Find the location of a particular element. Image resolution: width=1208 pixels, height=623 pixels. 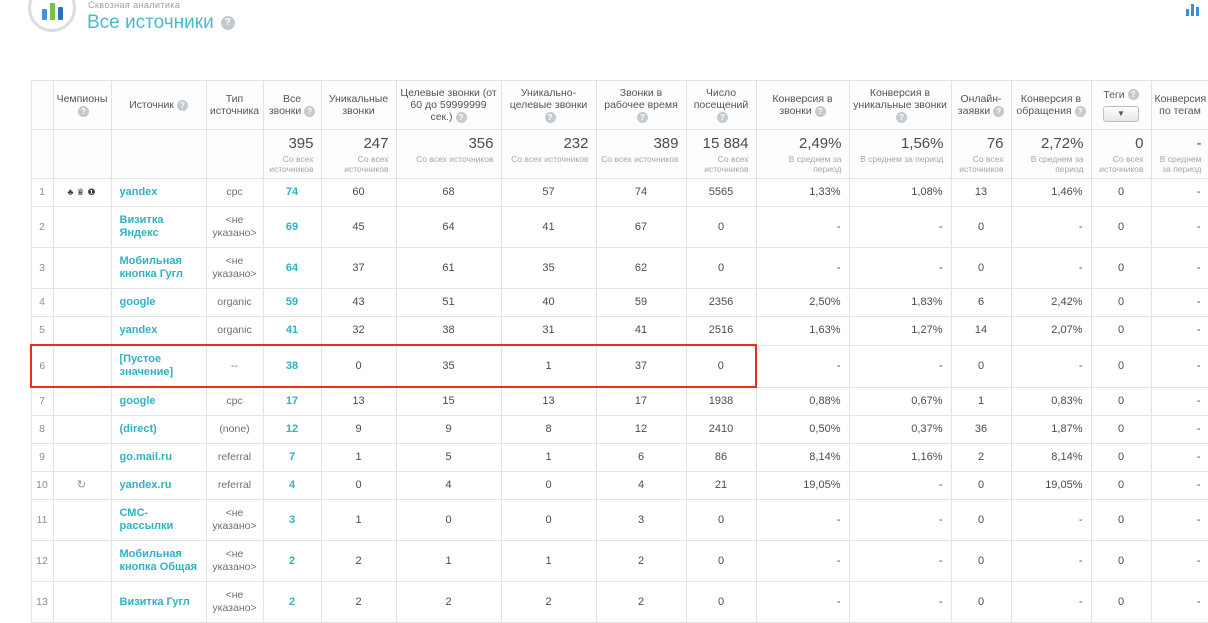

totals-conv-unique-calls: 1,56% В среднем за период is located at coordinates (900, 154).